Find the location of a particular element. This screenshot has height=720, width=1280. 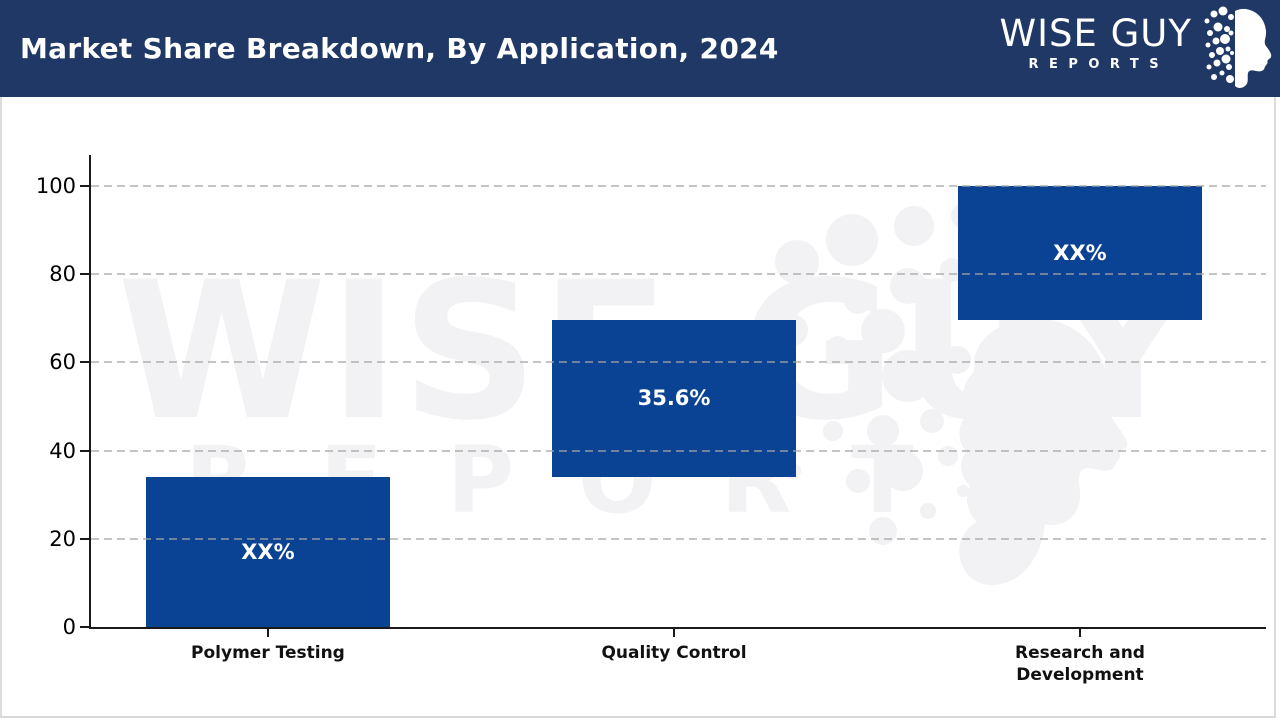

x-axis-category-label: Research and Development is located at coordinates (1080, 664).